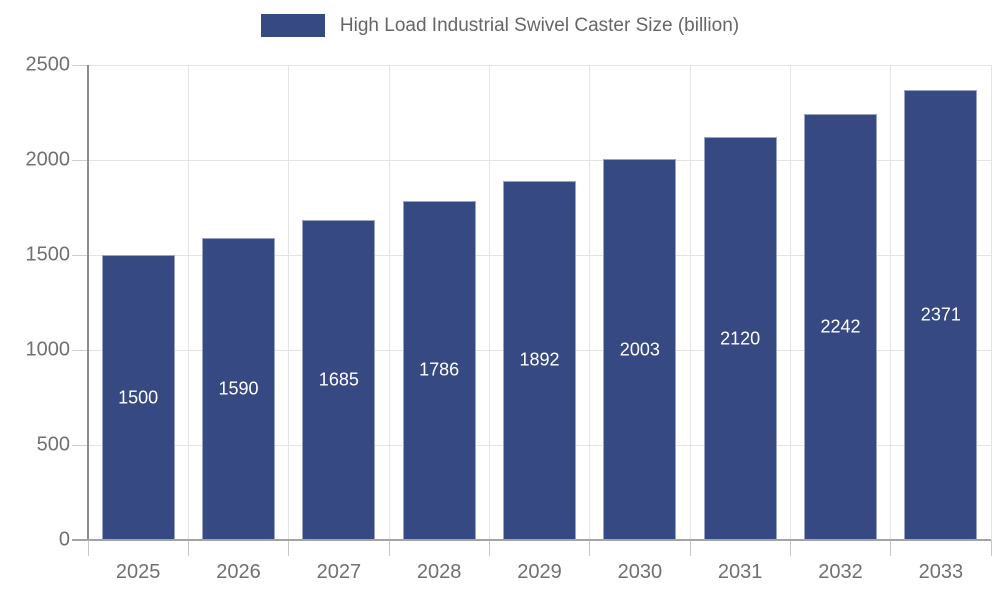 This screenshot has height=600, width=1000. I want to click on x-tick-label: 2033, so click(941, 572).